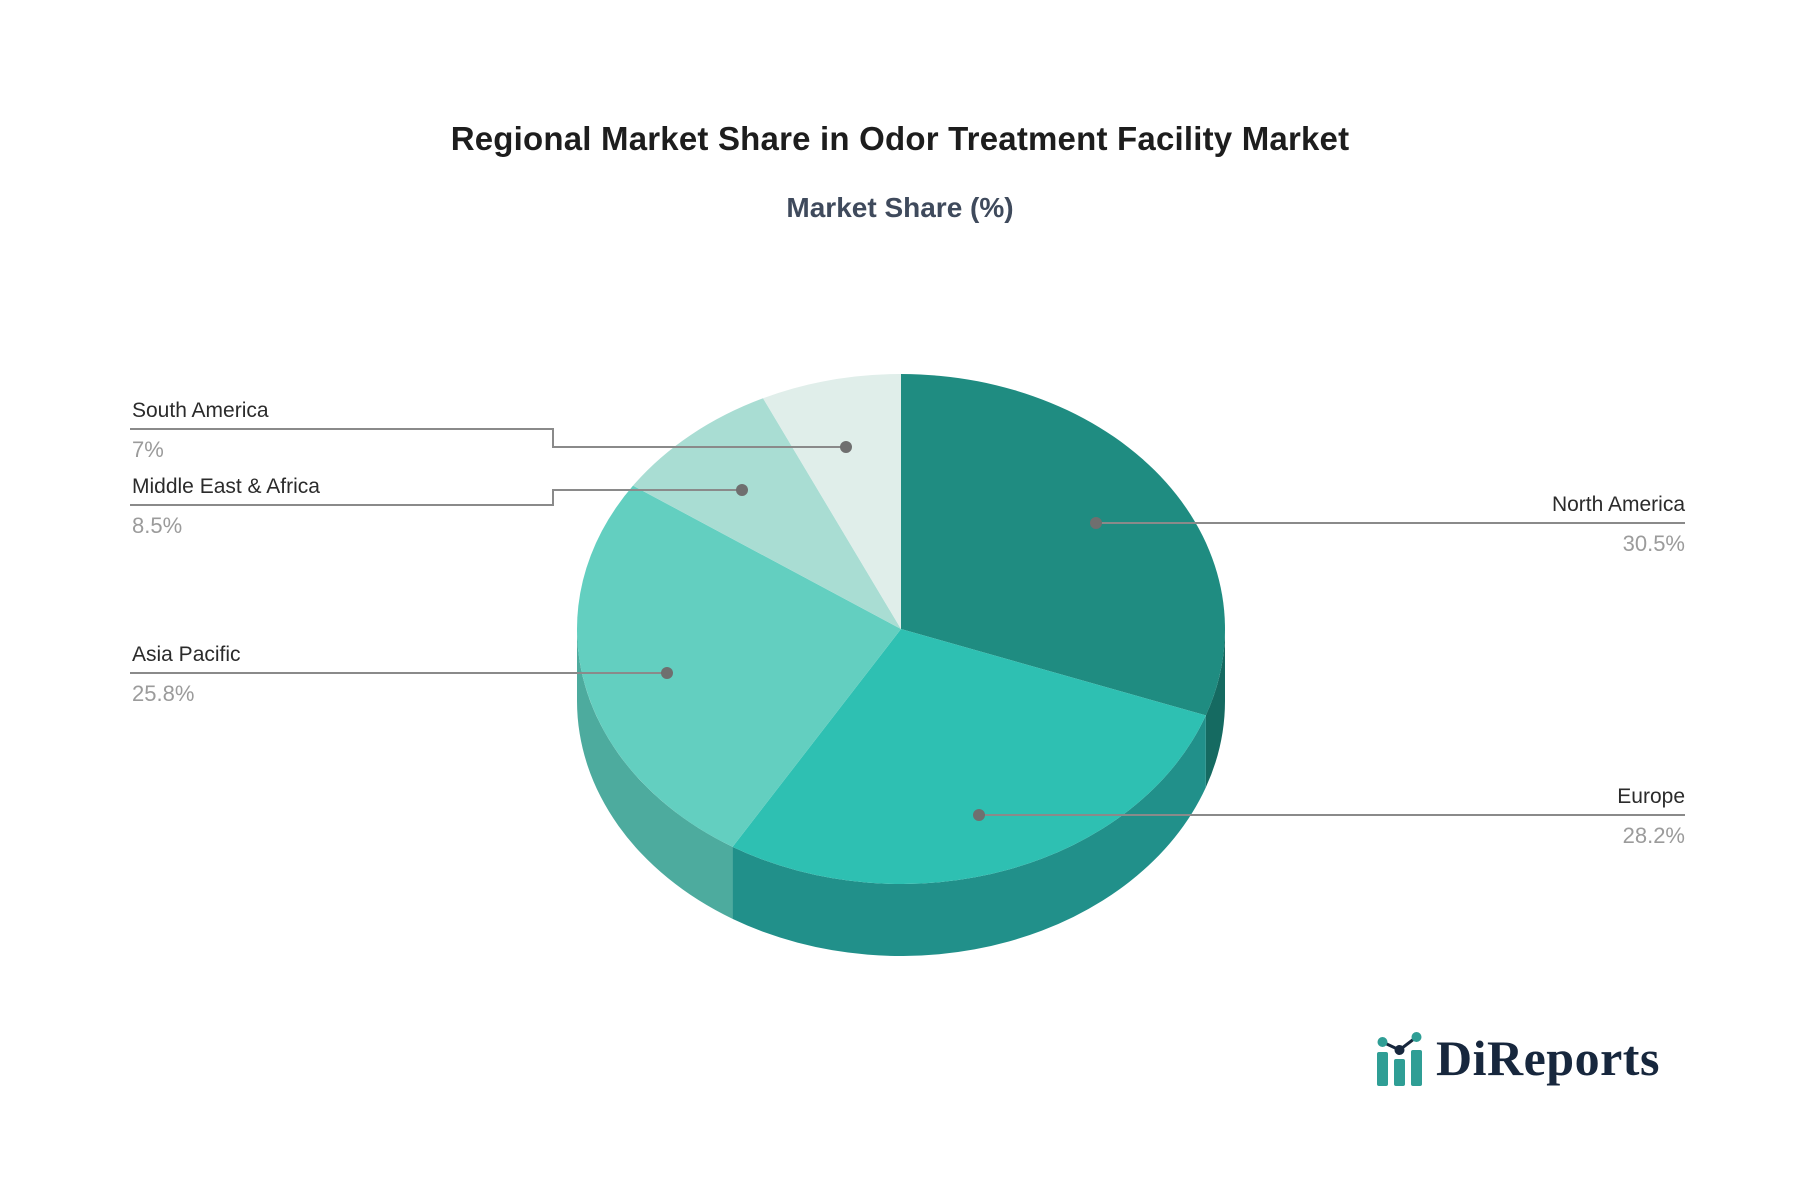  I want to click on slice-value: 7%, so click(148, 449).